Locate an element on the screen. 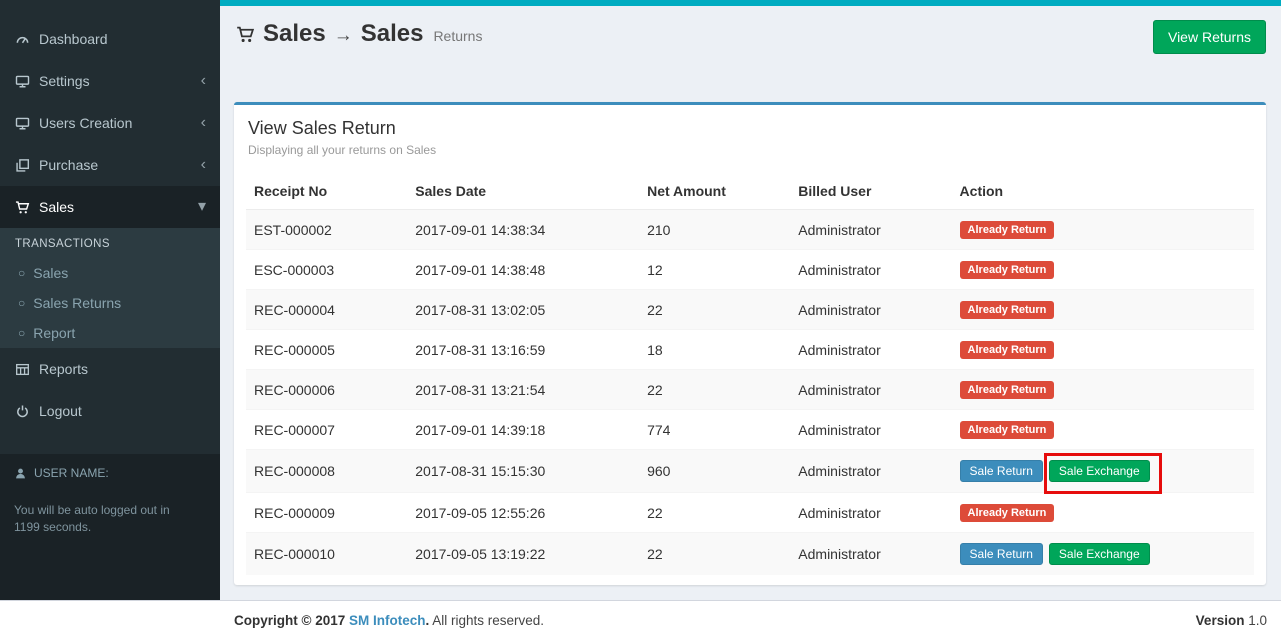  user-icon is located at coordinates (20, 473).